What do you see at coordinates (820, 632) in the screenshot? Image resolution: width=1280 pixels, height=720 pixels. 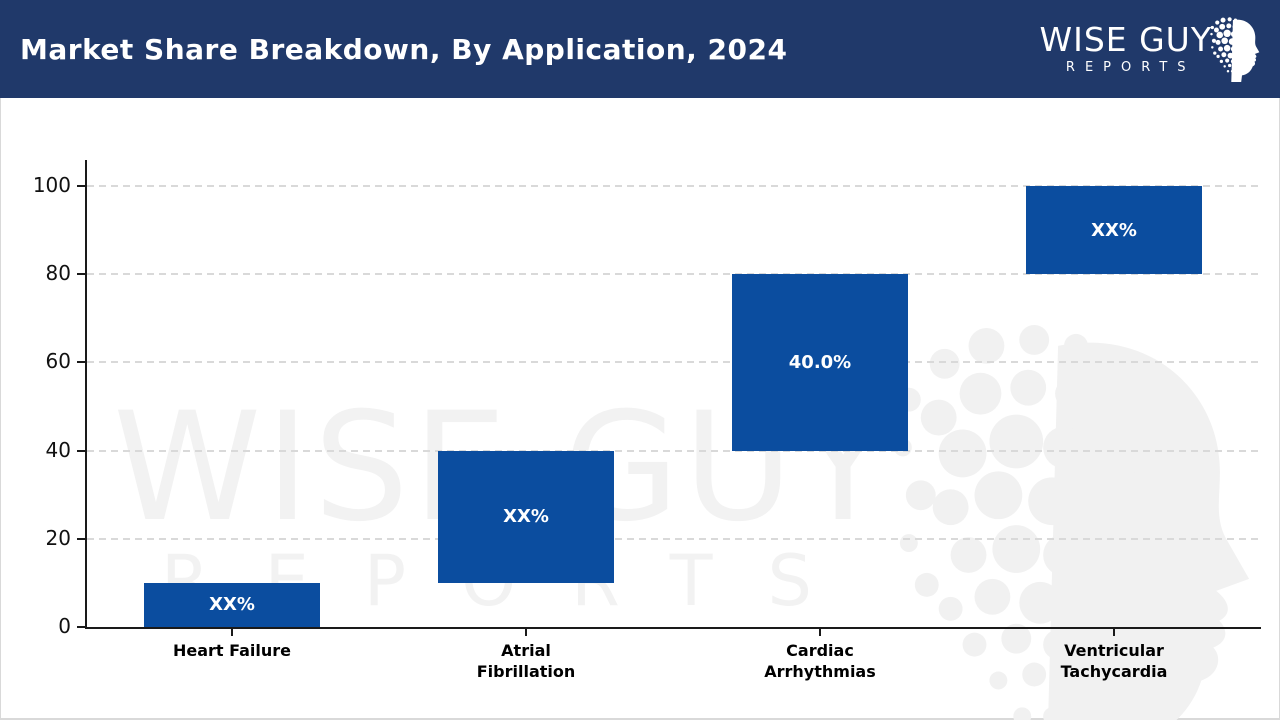 I see `x-axis-tick-cardiac-arrhythmias` at bounding box center [820, 632].